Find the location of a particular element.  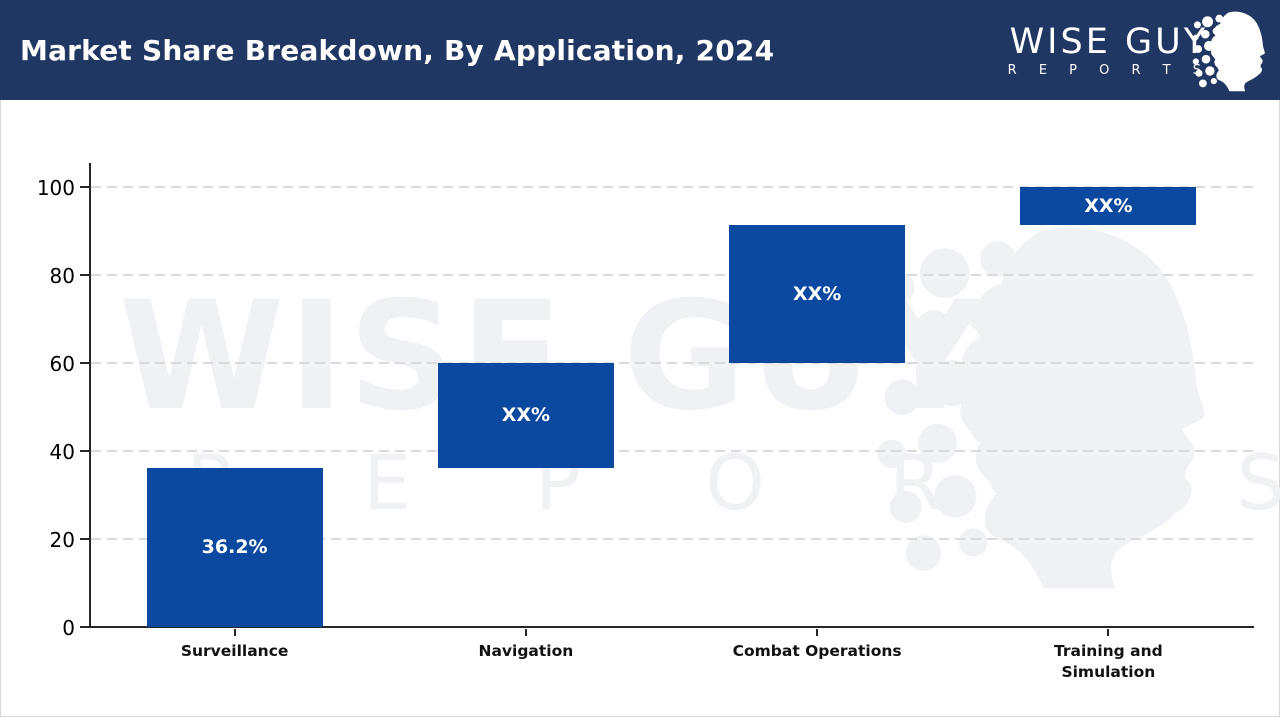

x-axis-category-label: Combat Operations is located at coordinates (817, 651).